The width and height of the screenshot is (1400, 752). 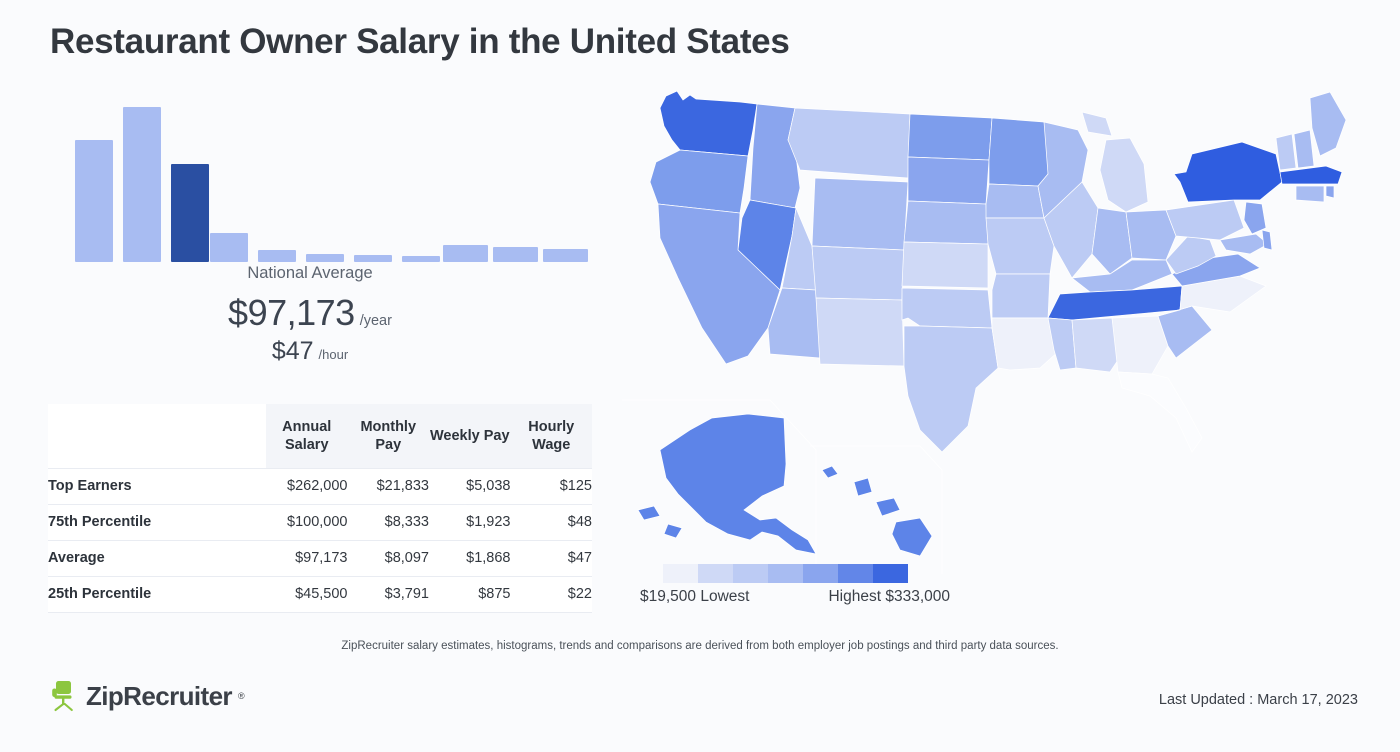 What do you see at coordinates (470, 436) in the screenshot?
I see `column-header-weekly-pay: Weekly Pay` at bounding box center [470, 436].